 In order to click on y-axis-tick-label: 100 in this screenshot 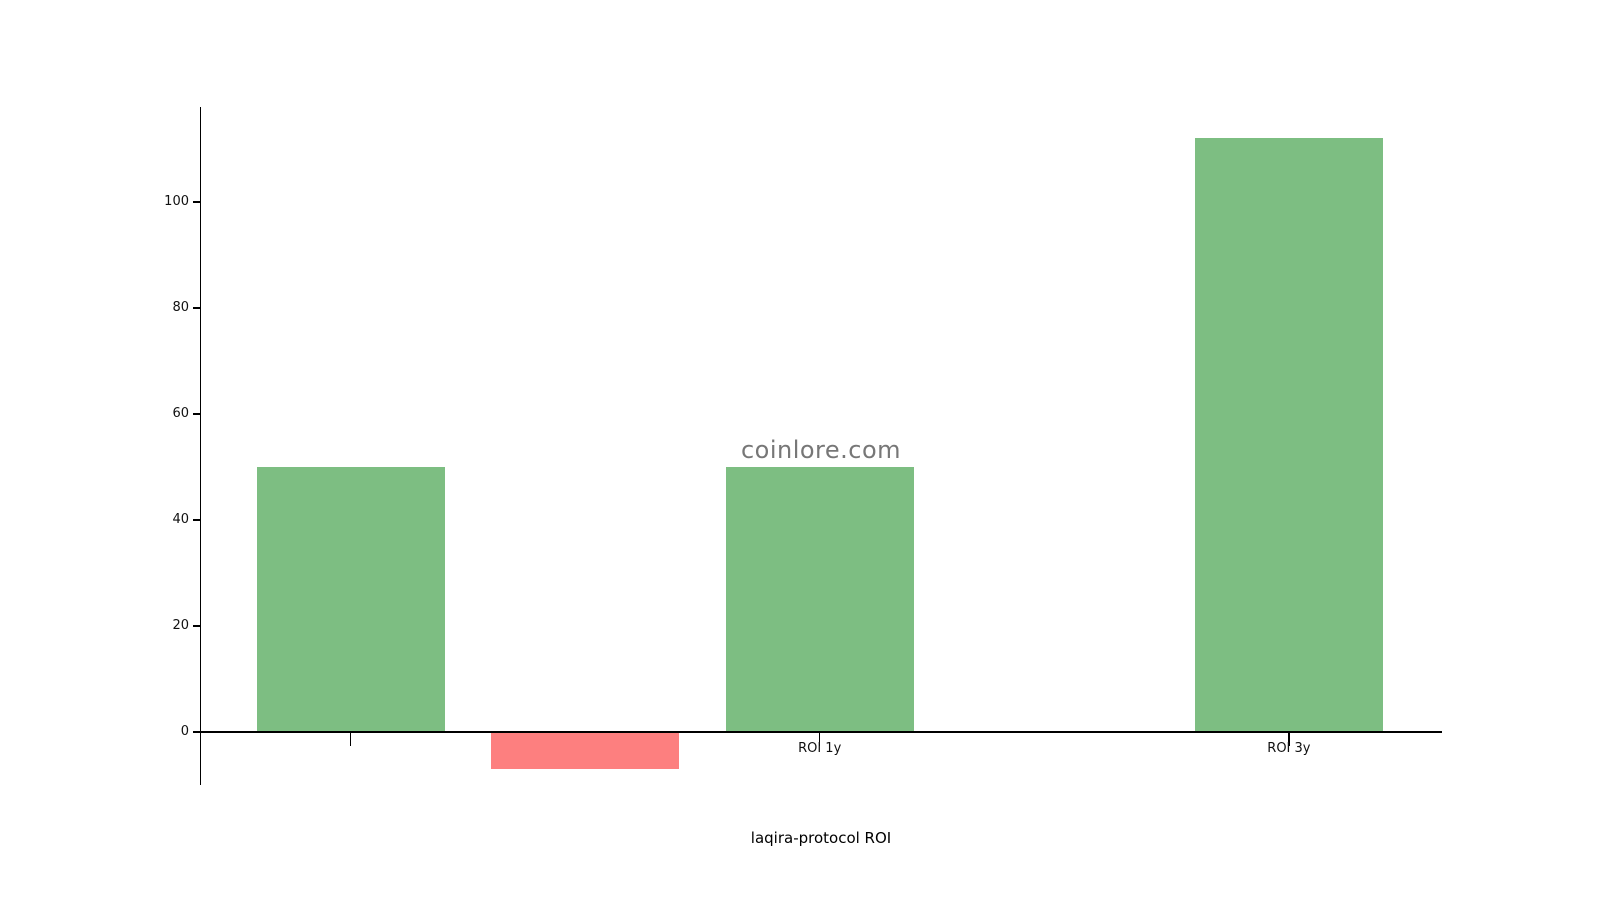, I will do `click(176, 201)`.